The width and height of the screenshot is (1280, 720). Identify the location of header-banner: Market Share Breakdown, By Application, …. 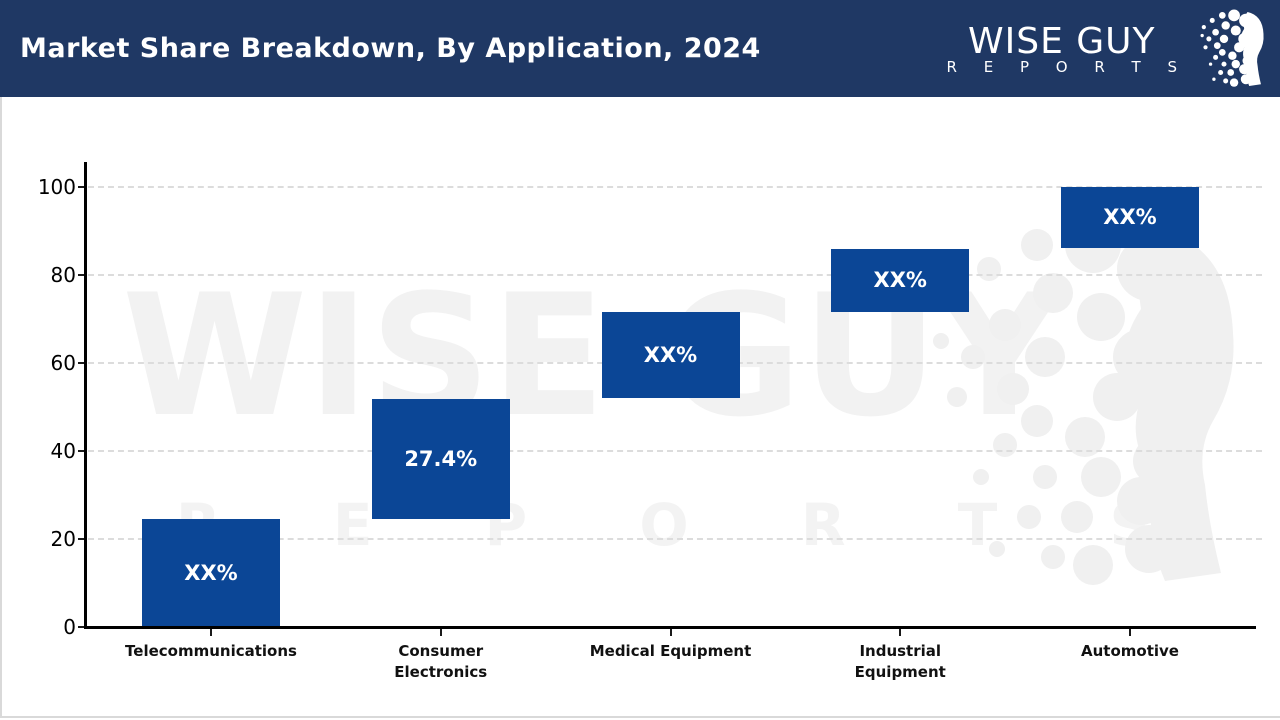
(640, 48).